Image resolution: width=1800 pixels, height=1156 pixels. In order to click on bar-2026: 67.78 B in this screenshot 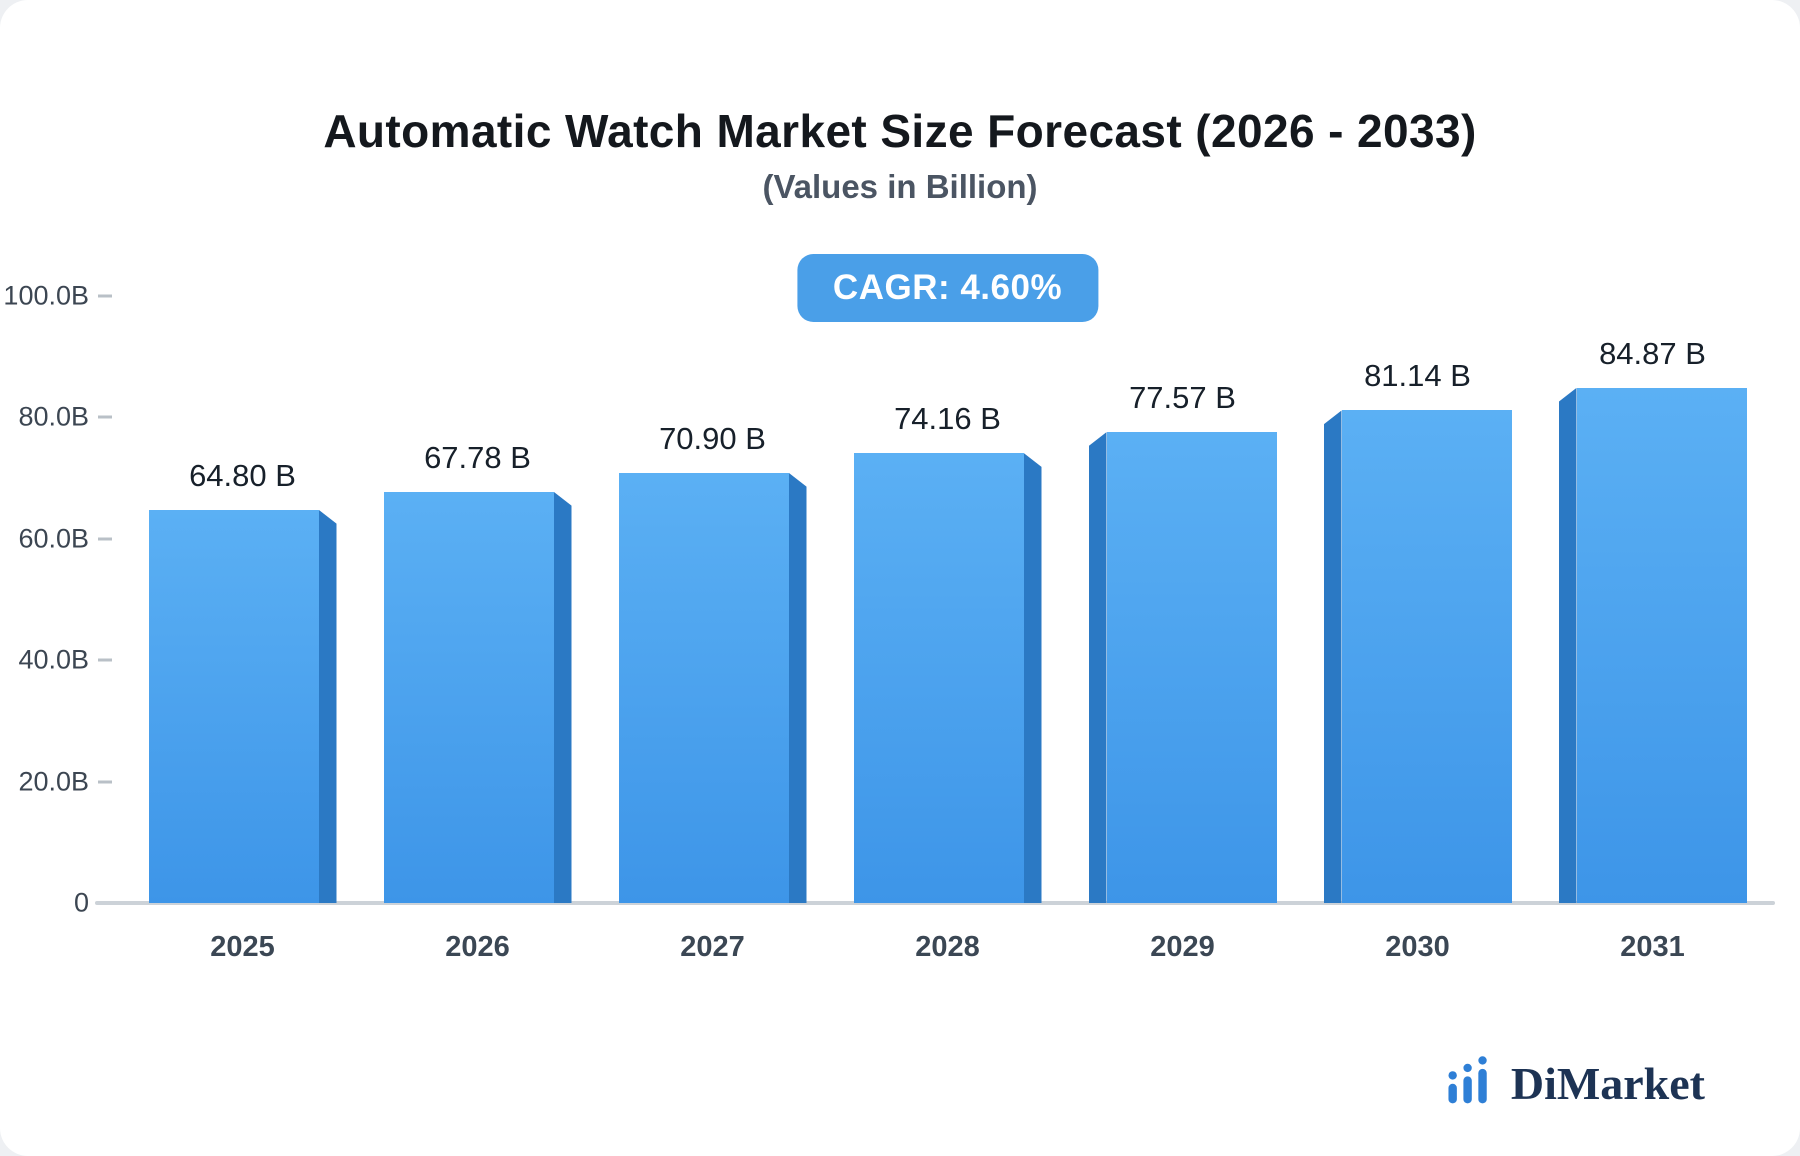, I will do `click(477, 671)`.